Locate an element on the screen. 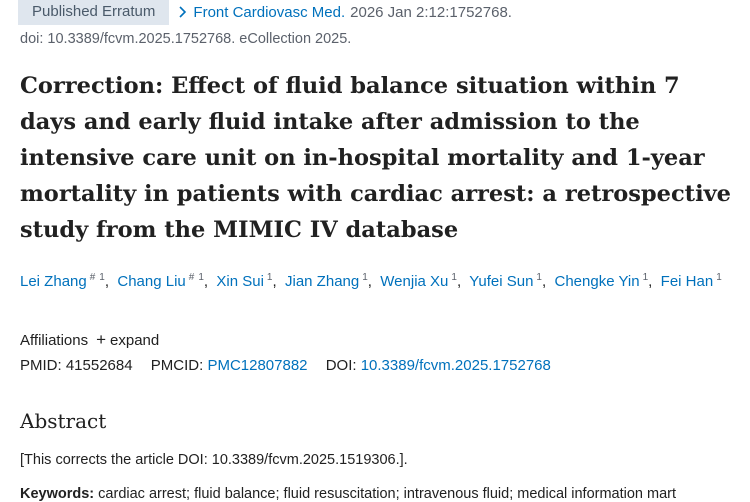  author-name: Xin Sui is located at coordinates (240, 281).